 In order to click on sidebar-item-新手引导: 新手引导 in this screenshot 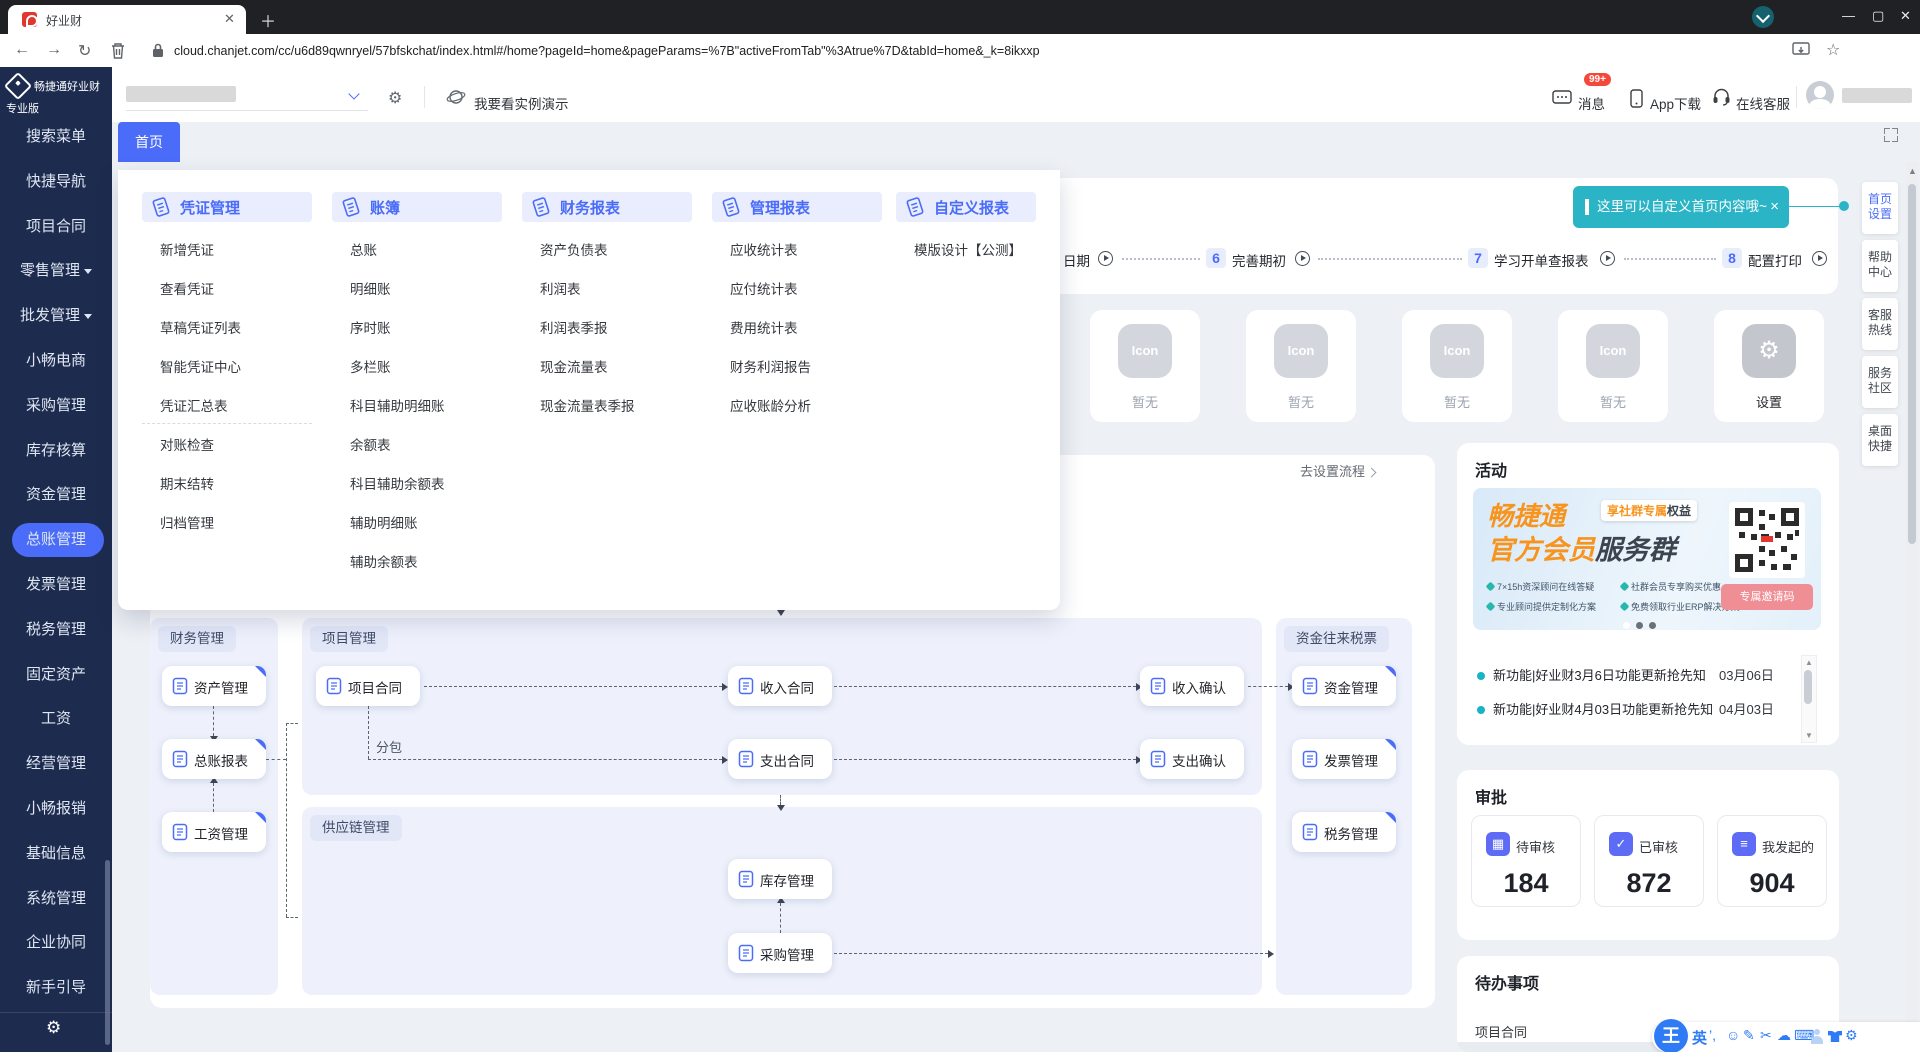, I will do `click(55, 988)`.